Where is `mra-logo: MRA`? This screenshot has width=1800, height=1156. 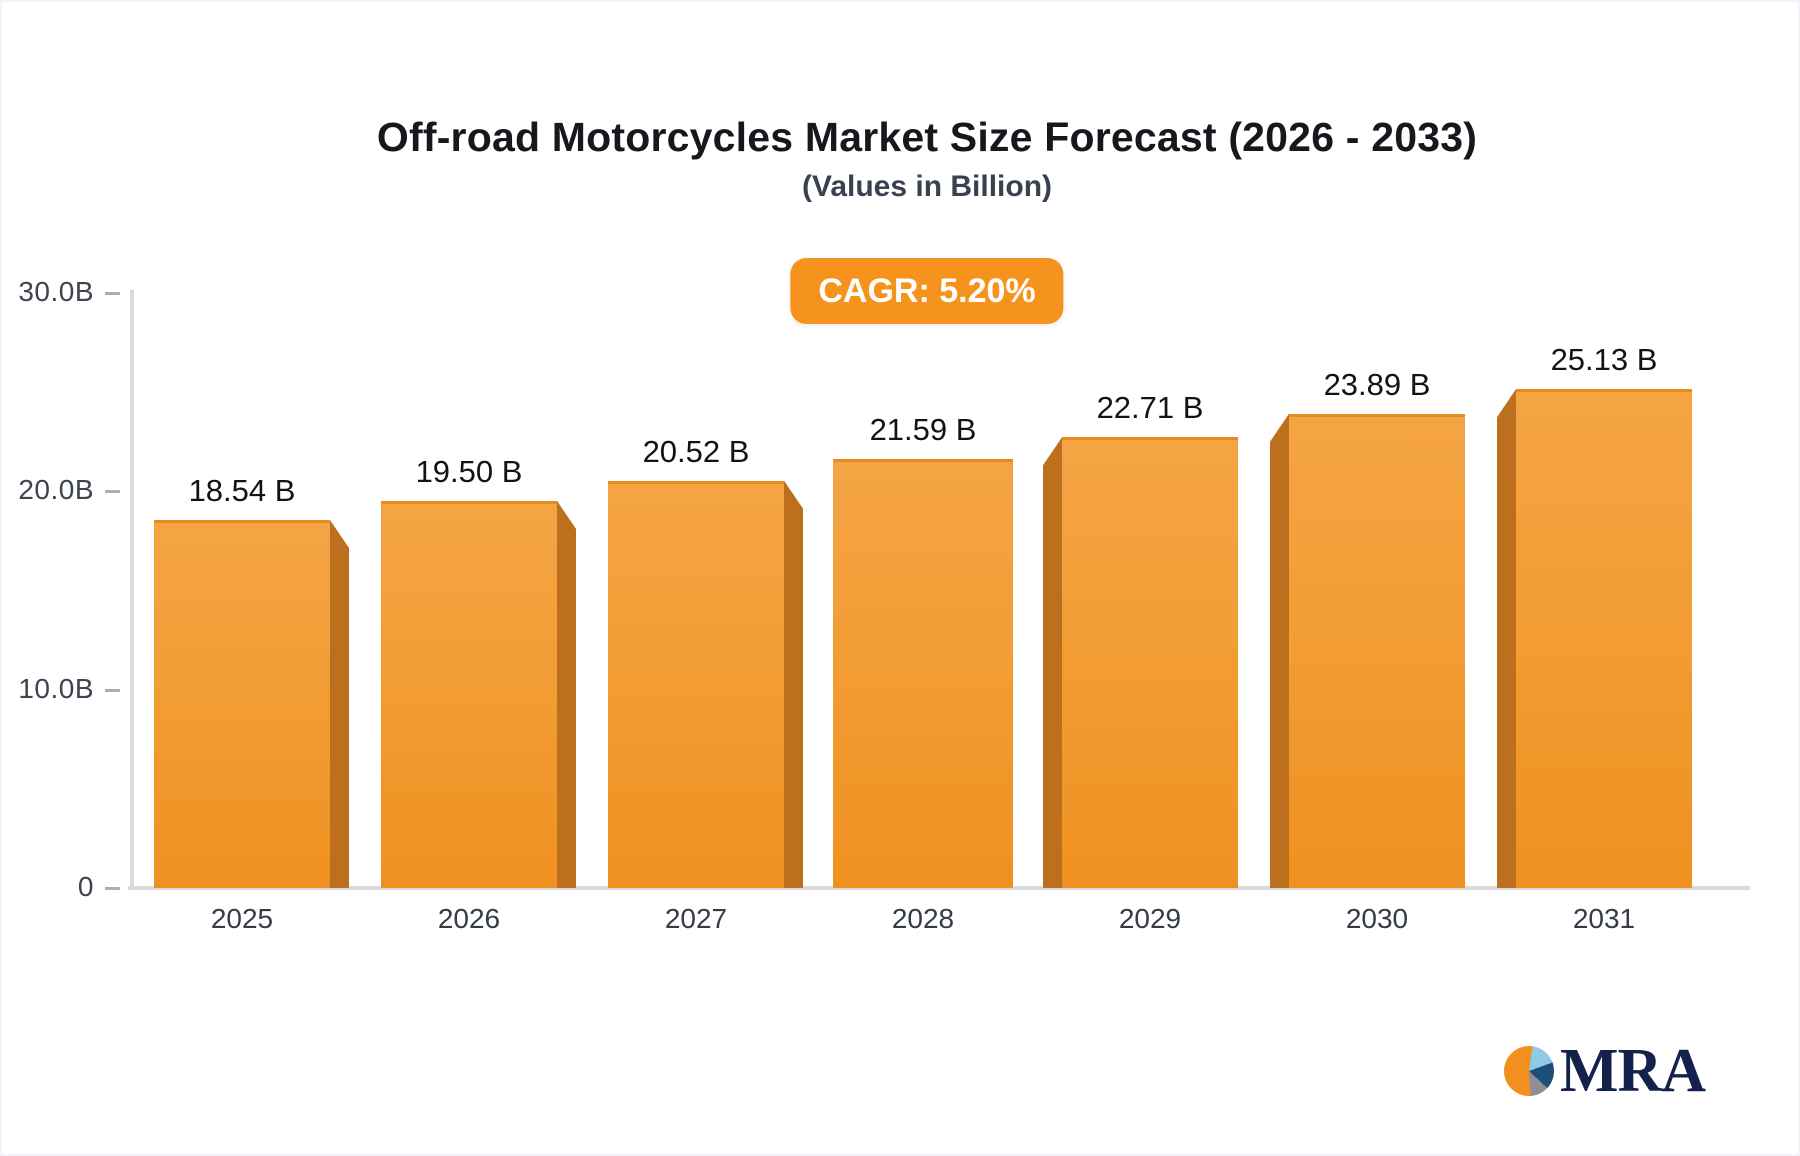
mra-logo: MRA is located at coordinates (1605, 1071).